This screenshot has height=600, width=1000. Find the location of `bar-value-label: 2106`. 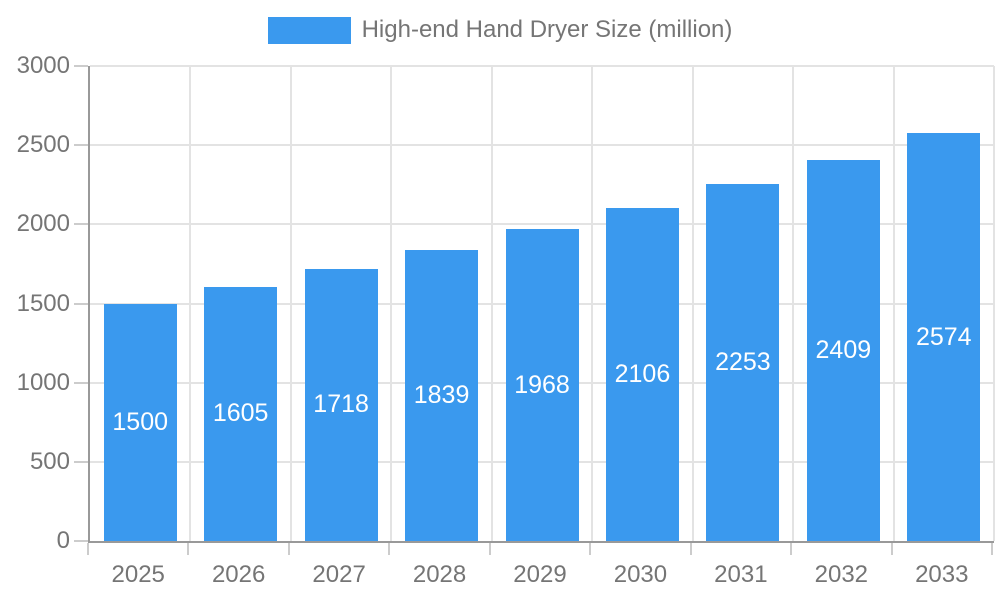

bar-value-label: 2106 is located at coordinates (642, 373).